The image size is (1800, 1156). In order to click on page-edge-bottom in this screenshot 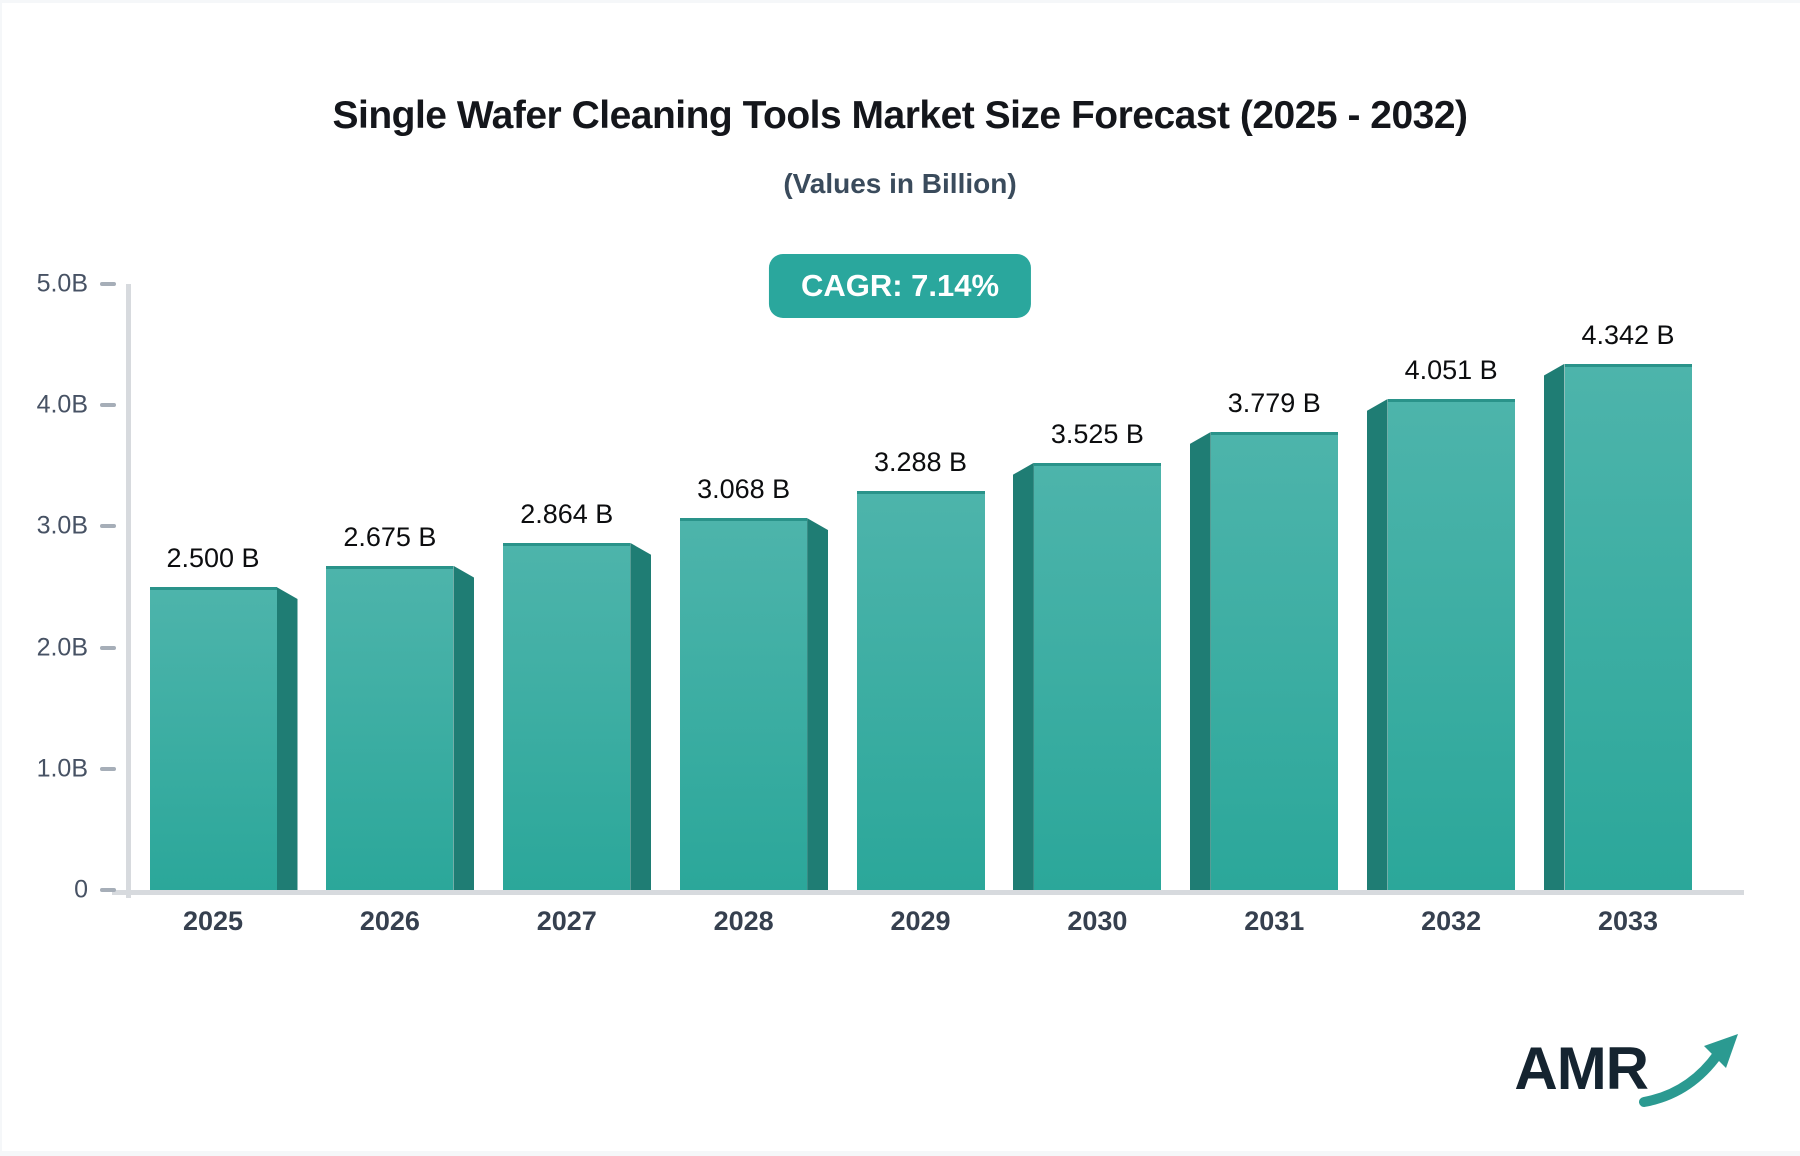, I will do `click(900, 1153)`.